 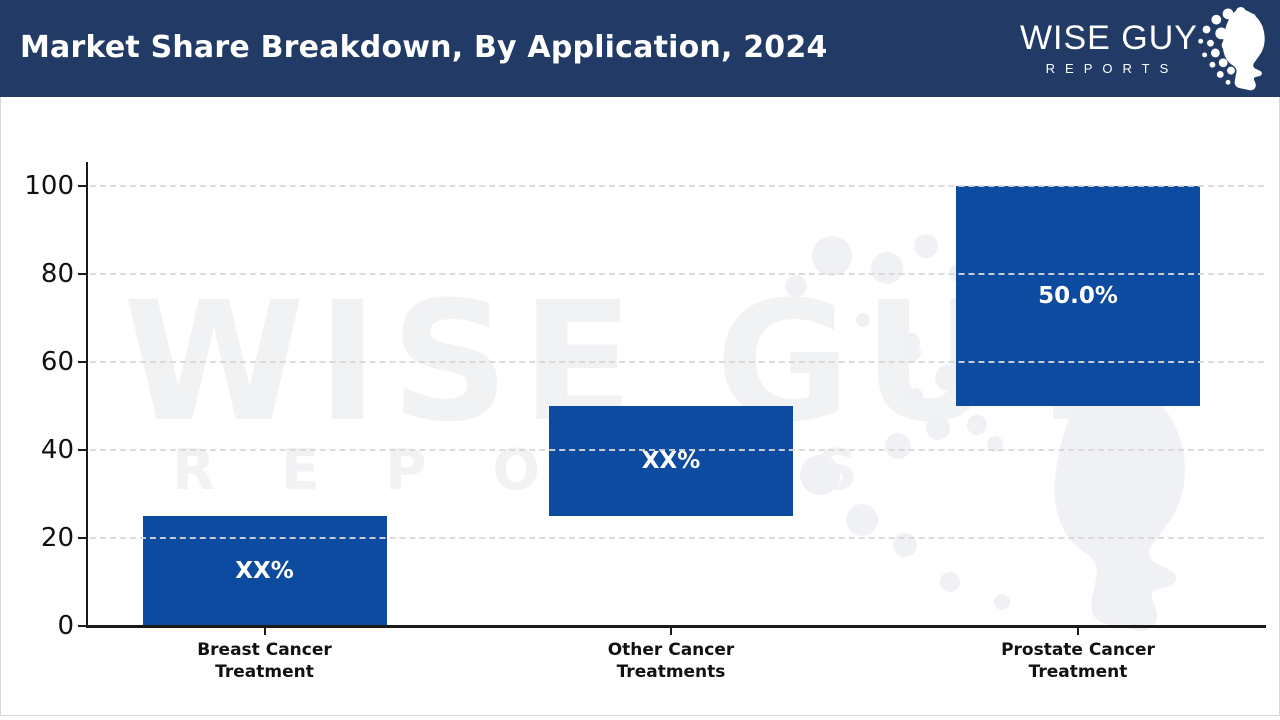 I want to click on bar-value-label: 50.0%, so click(x=1078, y=296).